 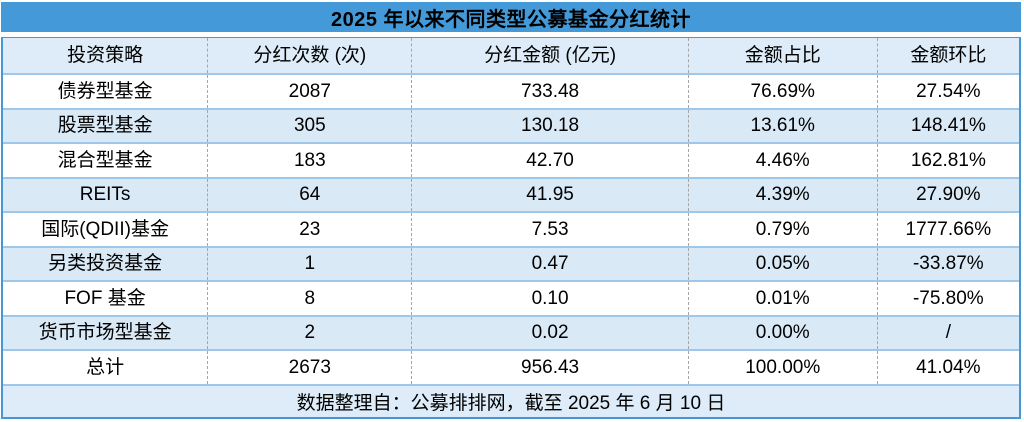 I want to click on table-cell: 另类投资基金, so click(x=105, y=264).